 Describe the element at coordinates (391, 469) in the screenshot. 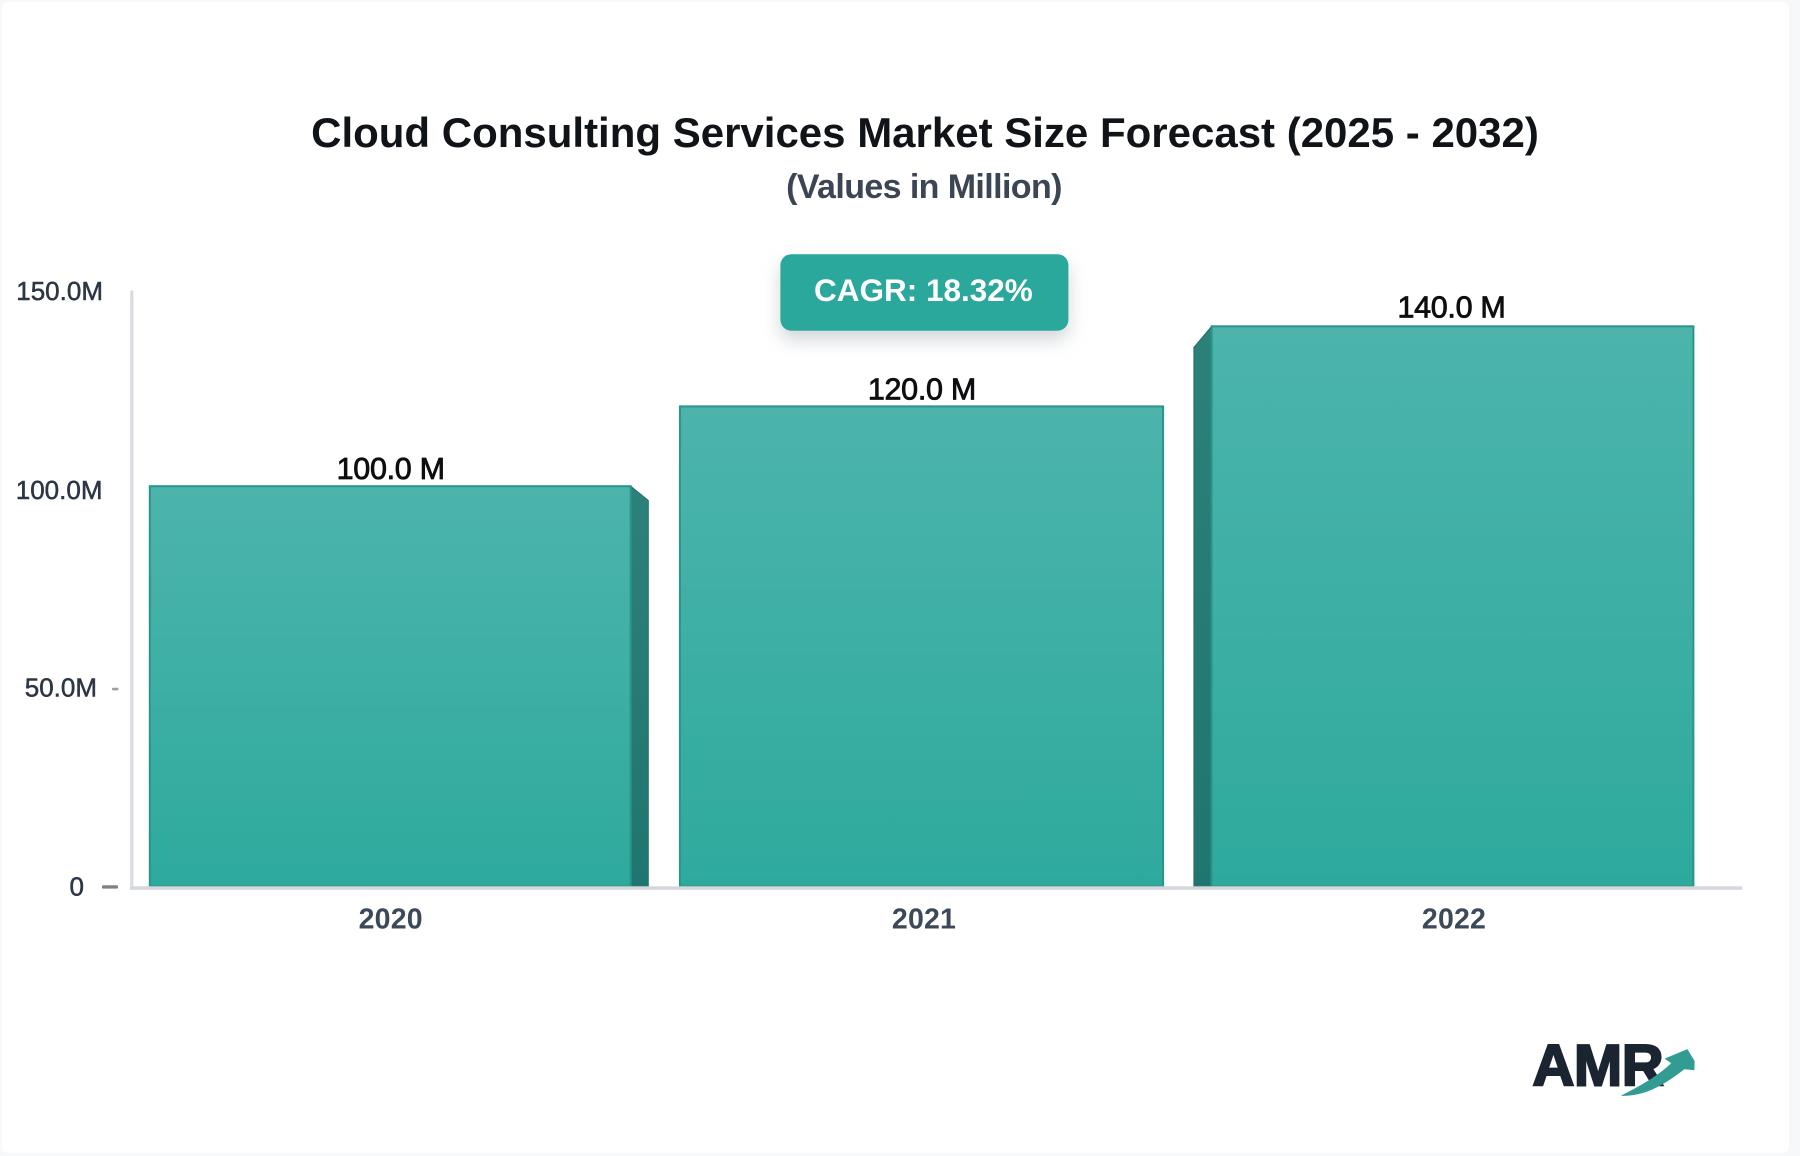

I see `svg-text: 100.0 M` at that location.